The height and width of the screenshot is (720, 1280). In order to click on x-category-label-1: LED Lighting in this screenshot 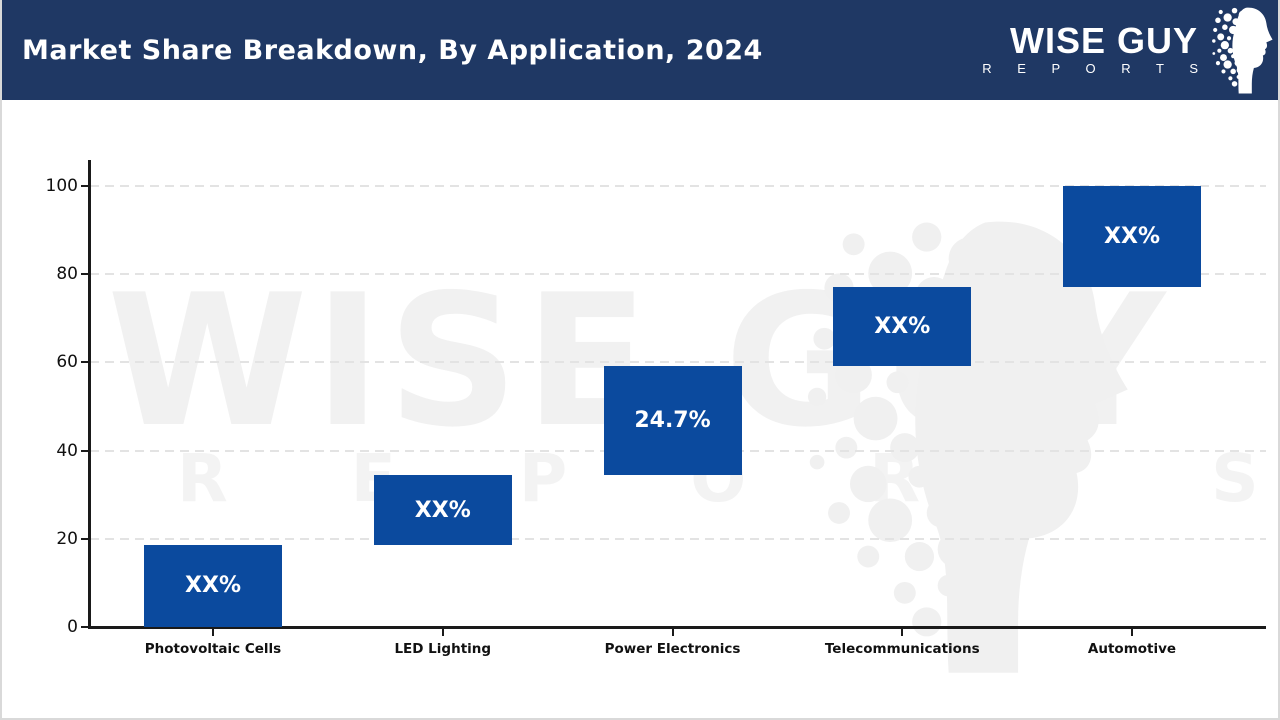, I will do `click(443, 649)`.